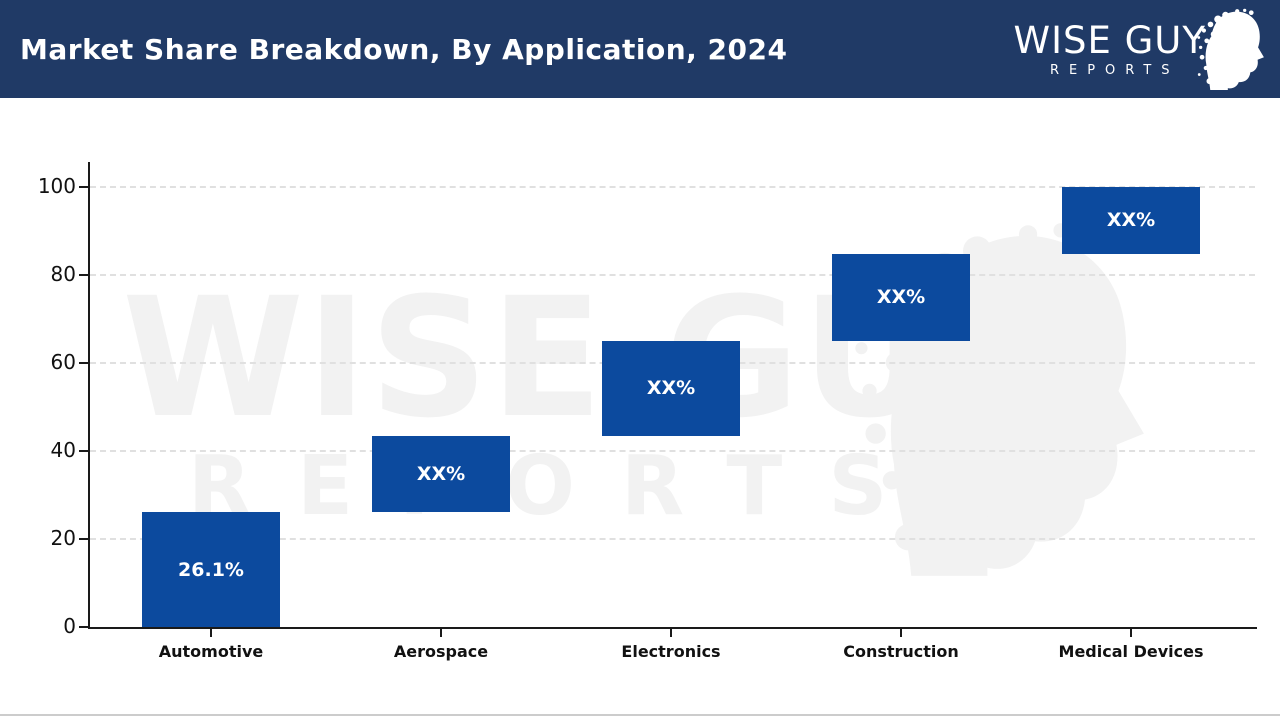  What do you see at coordinates (63, 362) in the screenshot?
I see `y-tick-label: 60` at bounding box center [63, 362].